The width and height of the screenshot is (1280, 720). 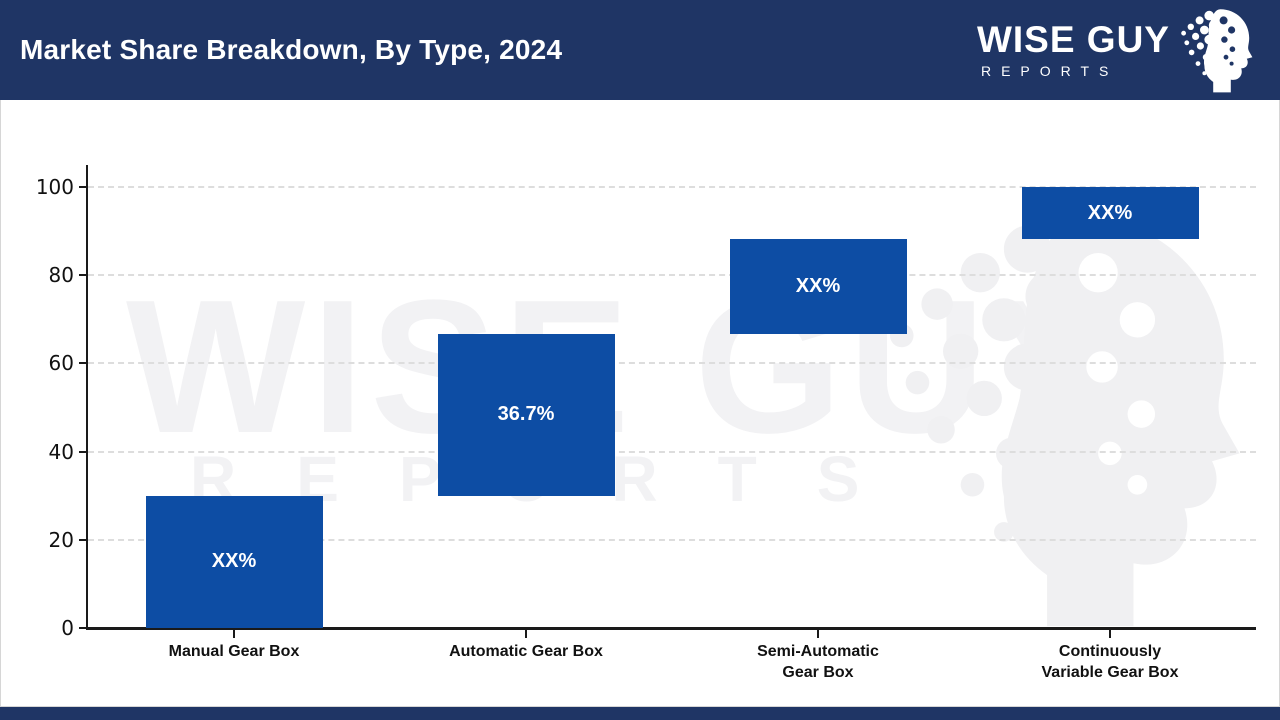 What do you see at coordinates (1214, 50) in the screenshot?
I see `wiseguy-head-icon` at bounding box center [1214, 50].